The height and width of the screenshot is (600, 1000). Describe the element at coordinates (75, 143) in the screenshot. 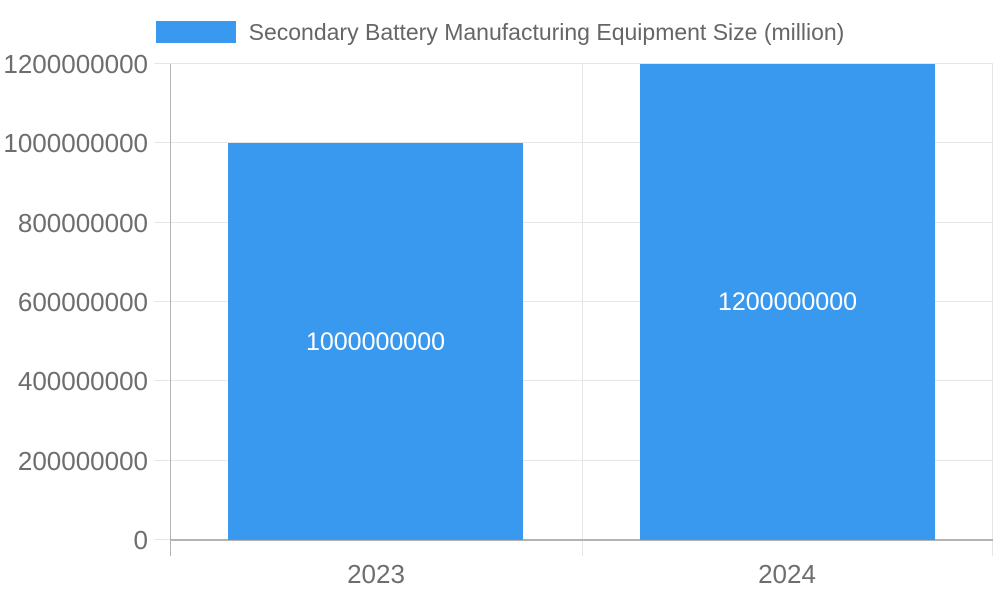

I see `y-tick-label: 1000000000` at that location.